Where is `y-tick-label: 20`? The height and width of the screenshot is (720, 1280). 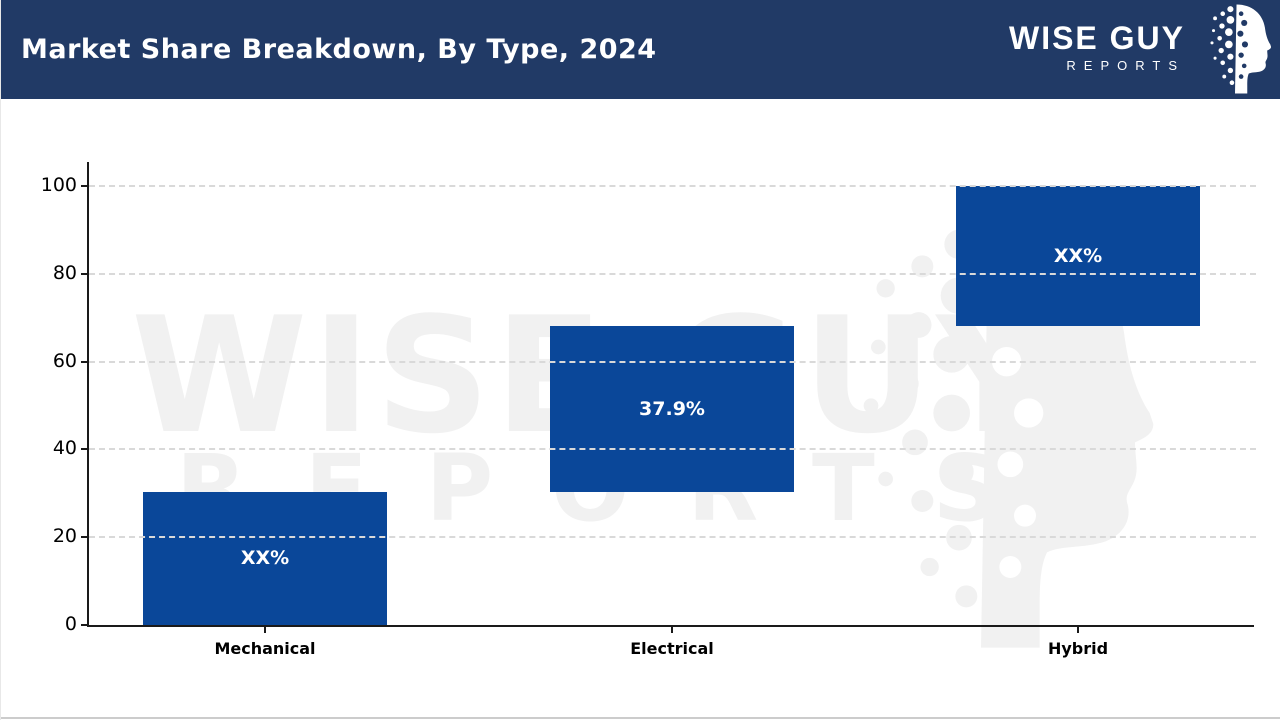 y-tick-label: 20 is located at coordinates (64, 536).